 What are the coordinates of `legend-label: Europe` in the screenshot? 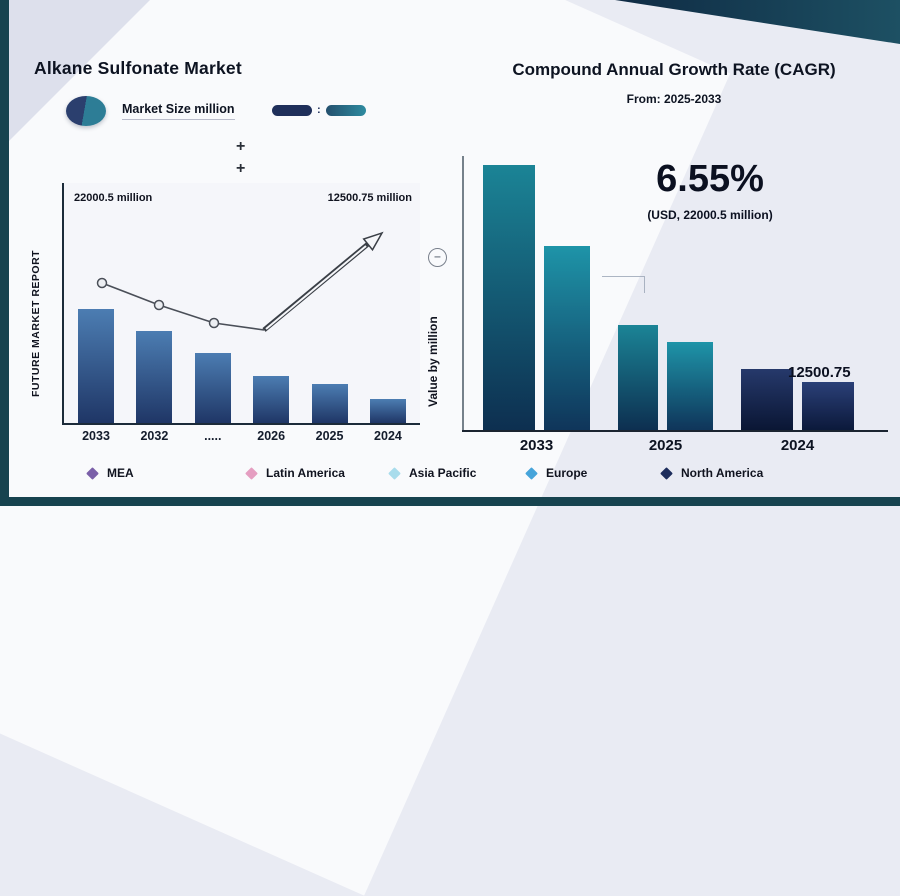 It's located at (567, 473).